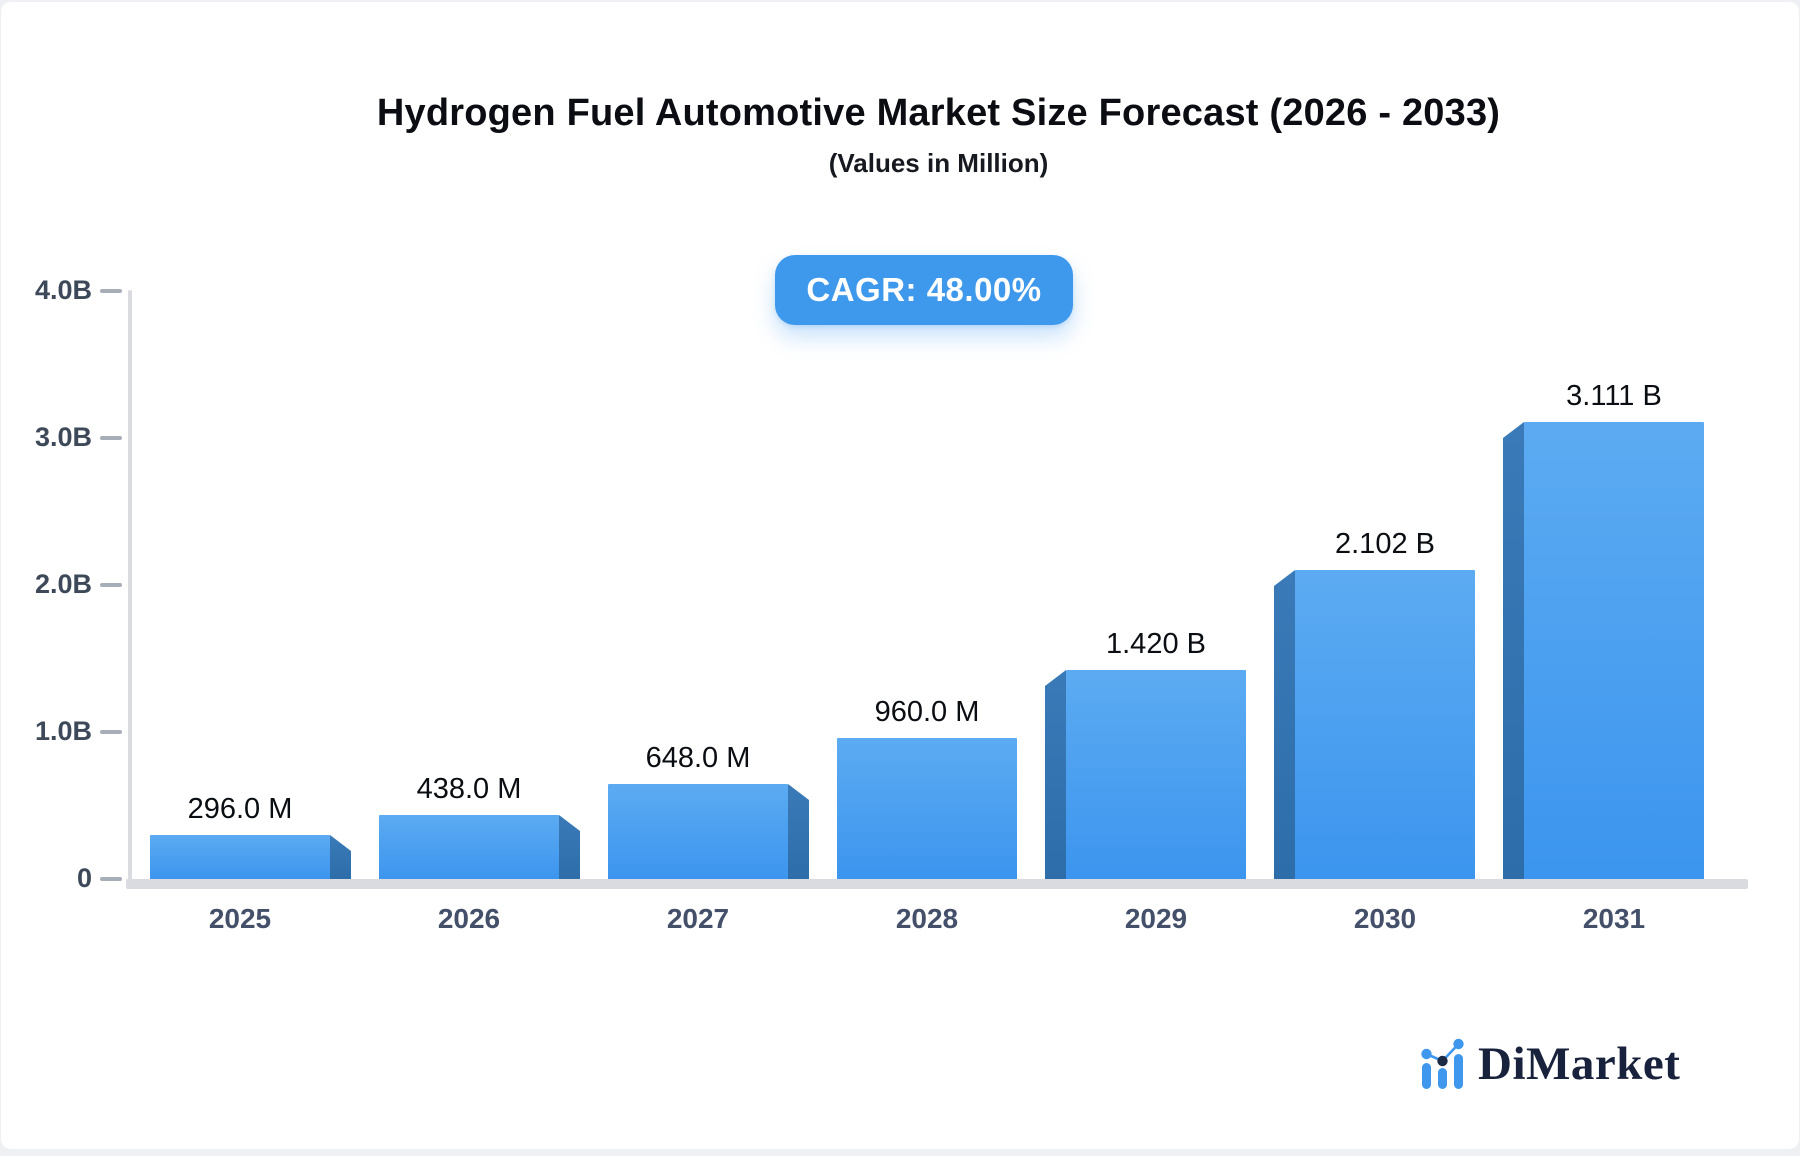 The width and height of the screenshot is (1800, 1156). I want to click on bar-2025, so click(240, 857).